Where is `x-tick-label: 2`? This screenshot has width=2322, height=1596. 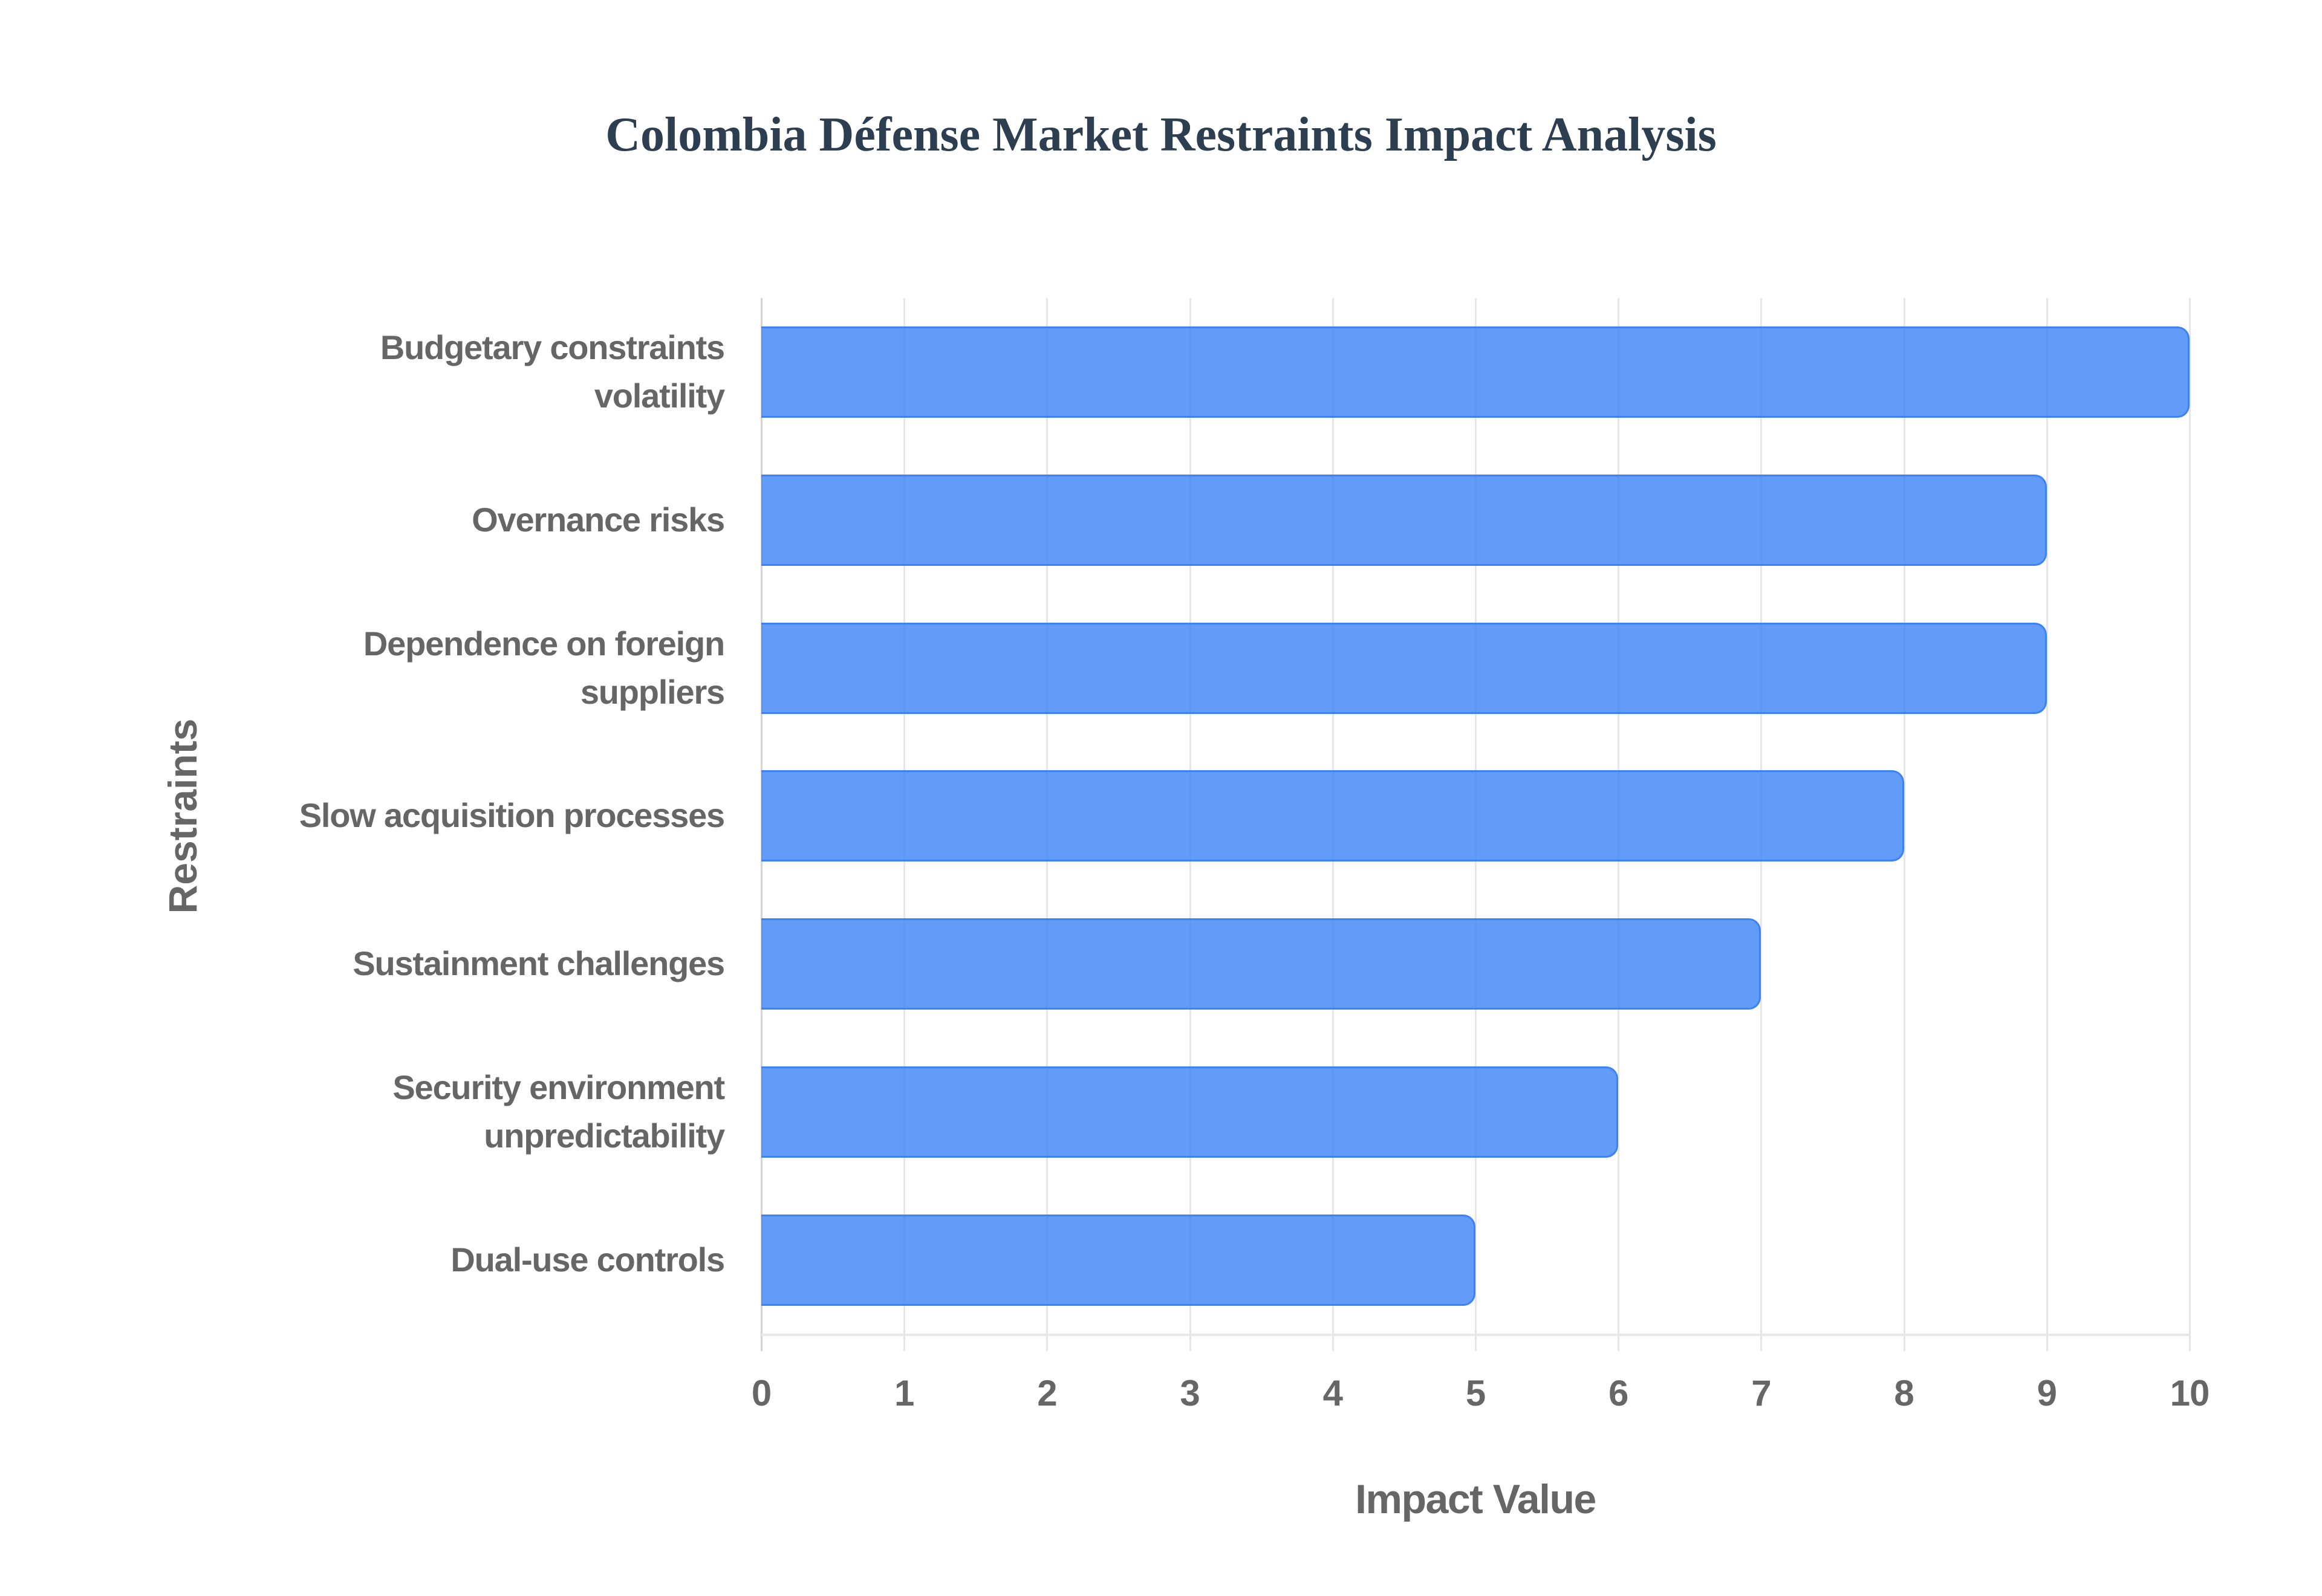 x-tick-label: 2 is located at coordinates (1047, 1393).